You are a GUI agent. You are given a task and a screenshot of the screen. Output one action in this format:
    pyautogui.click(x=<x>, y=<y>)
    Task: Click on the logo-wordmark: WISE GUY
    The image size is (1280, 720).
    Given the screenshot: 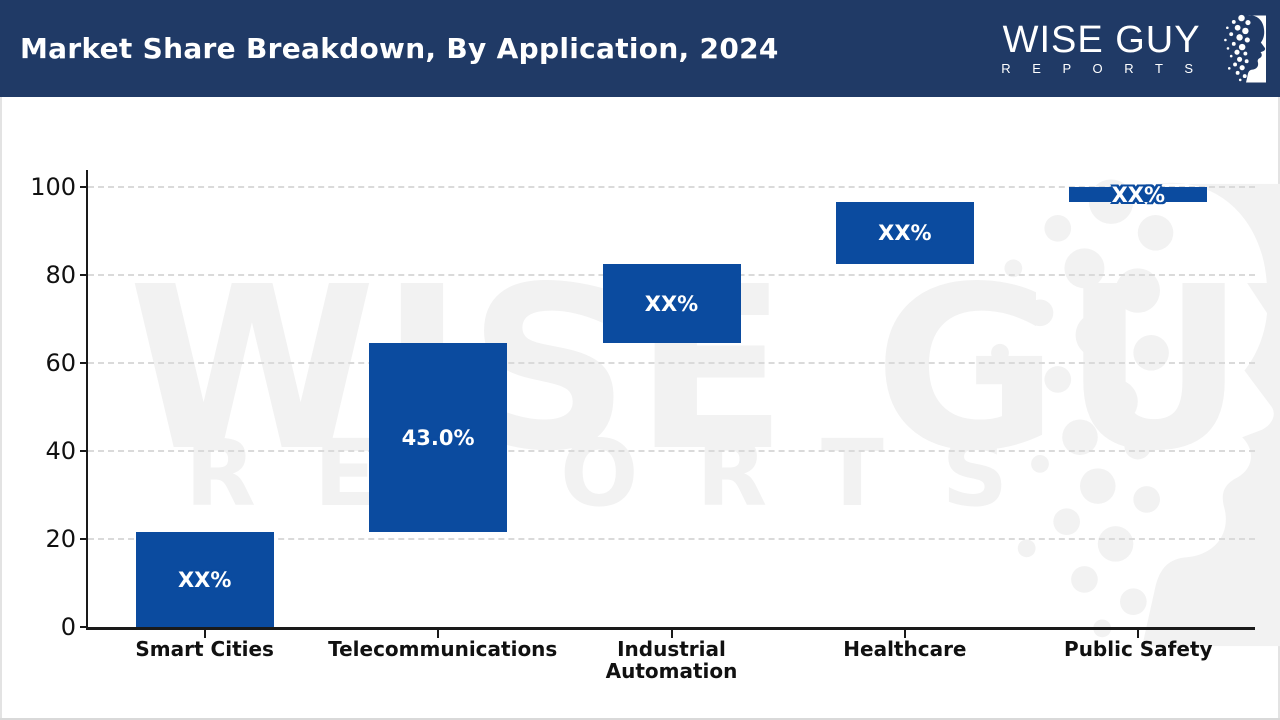 What is the action you would take?
    pyautogui.click(x=1101, y=39)
    